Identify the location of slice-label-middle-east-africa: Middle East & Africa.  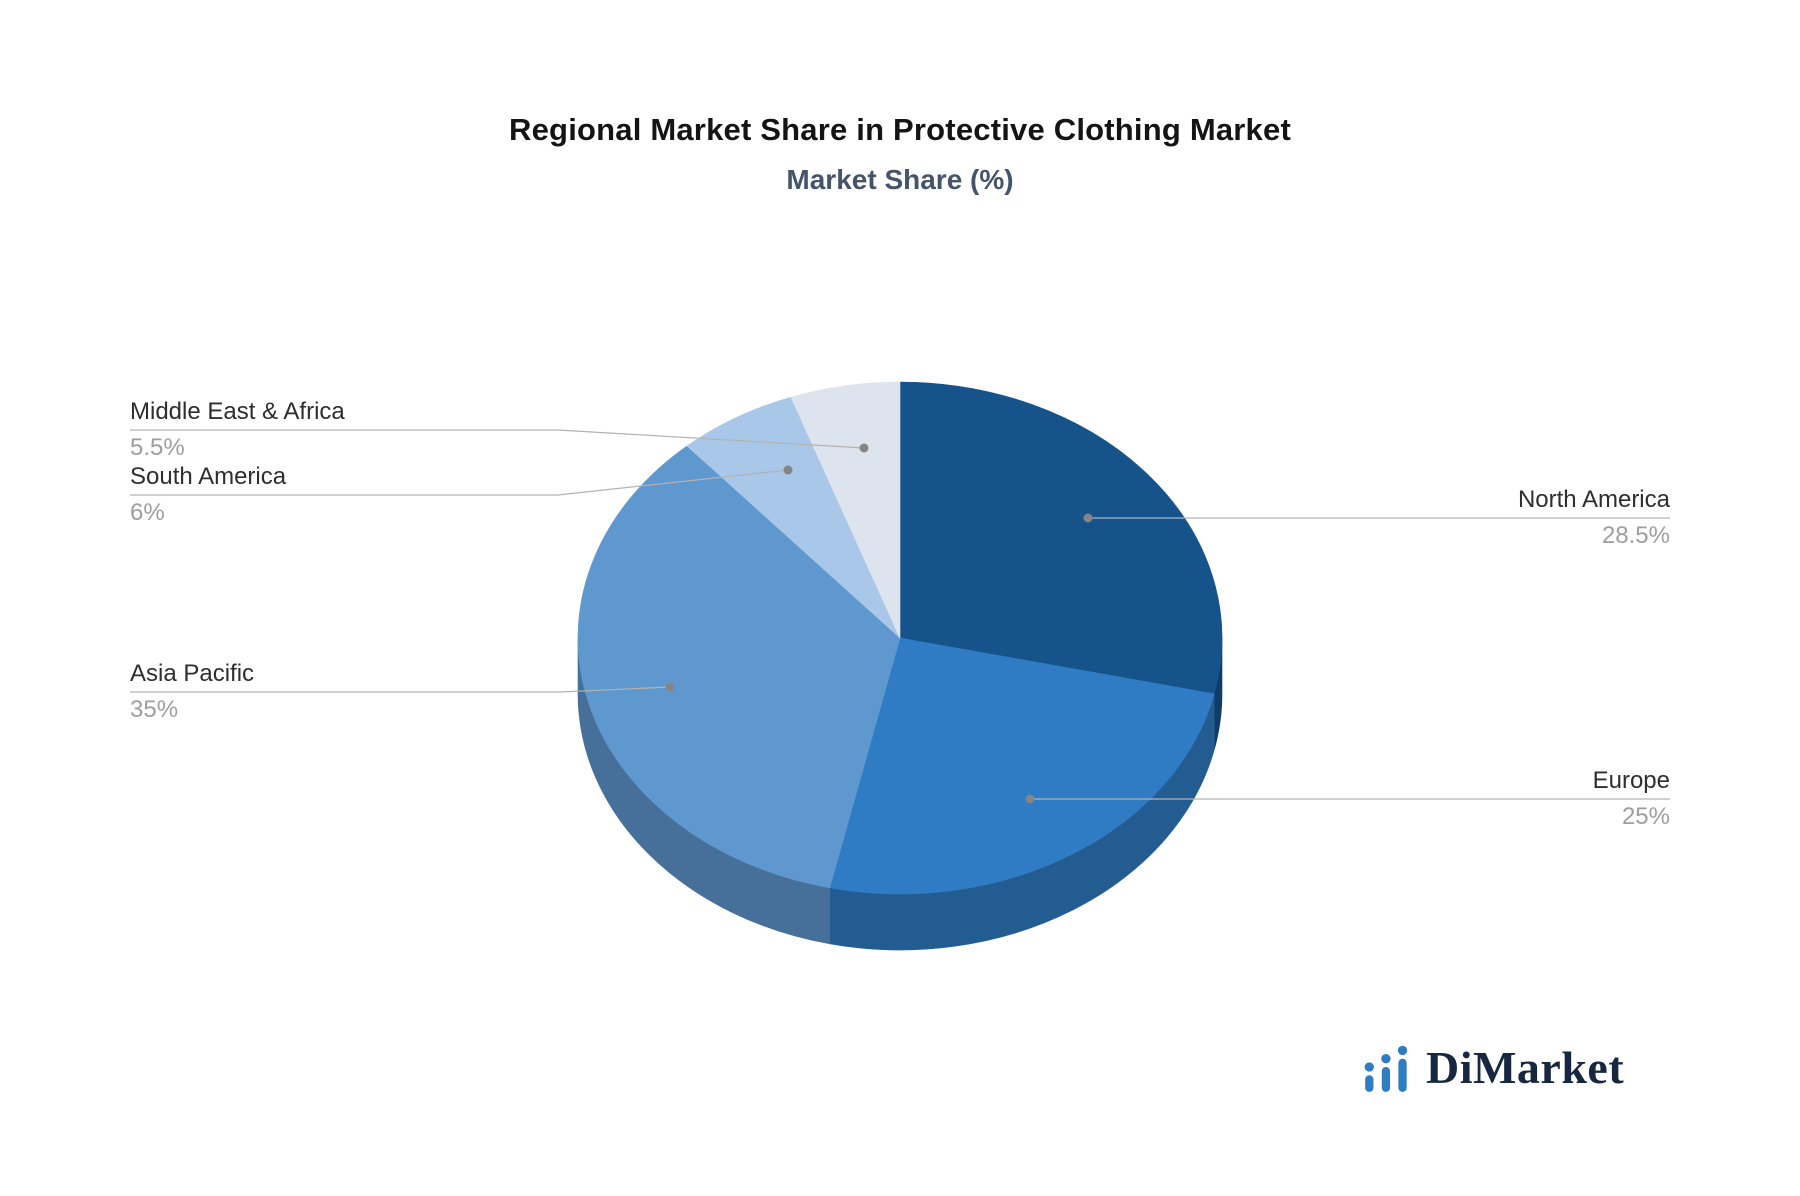
(237, 411).